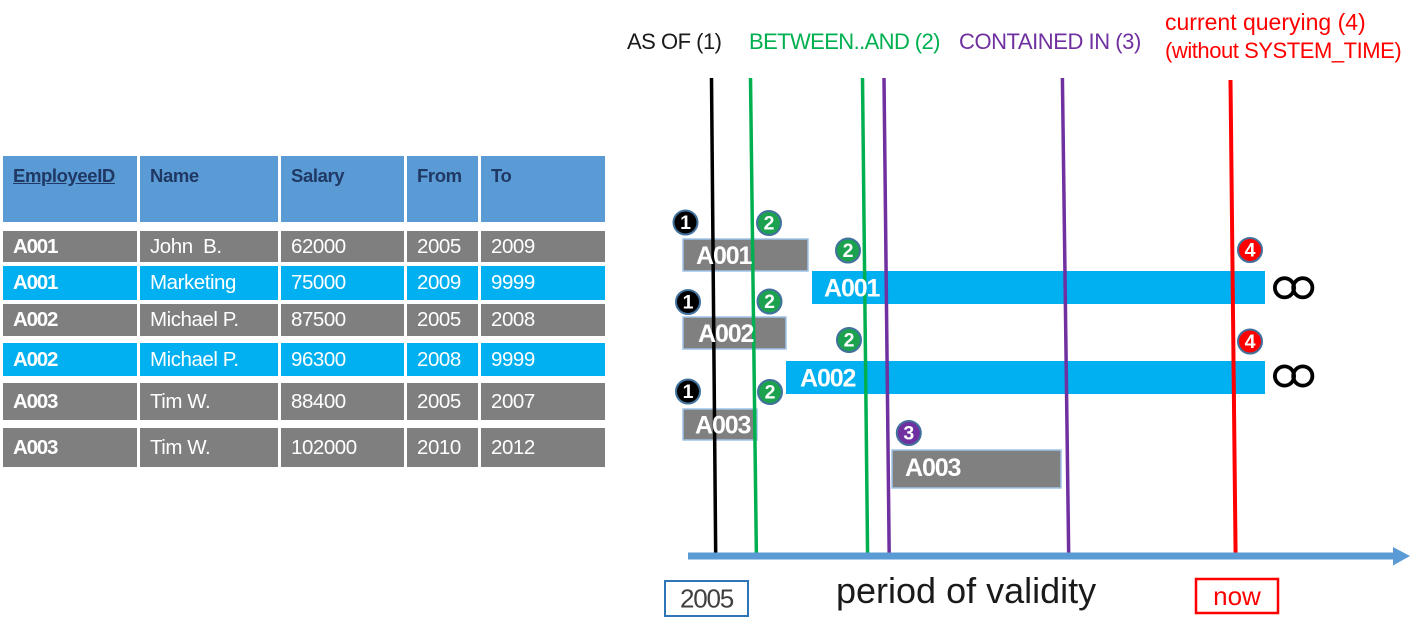 The image size is (1428, 637). Describe the element at coordinates (707, 599) in the screenshot. I see `svg-text: 2005` at that location.